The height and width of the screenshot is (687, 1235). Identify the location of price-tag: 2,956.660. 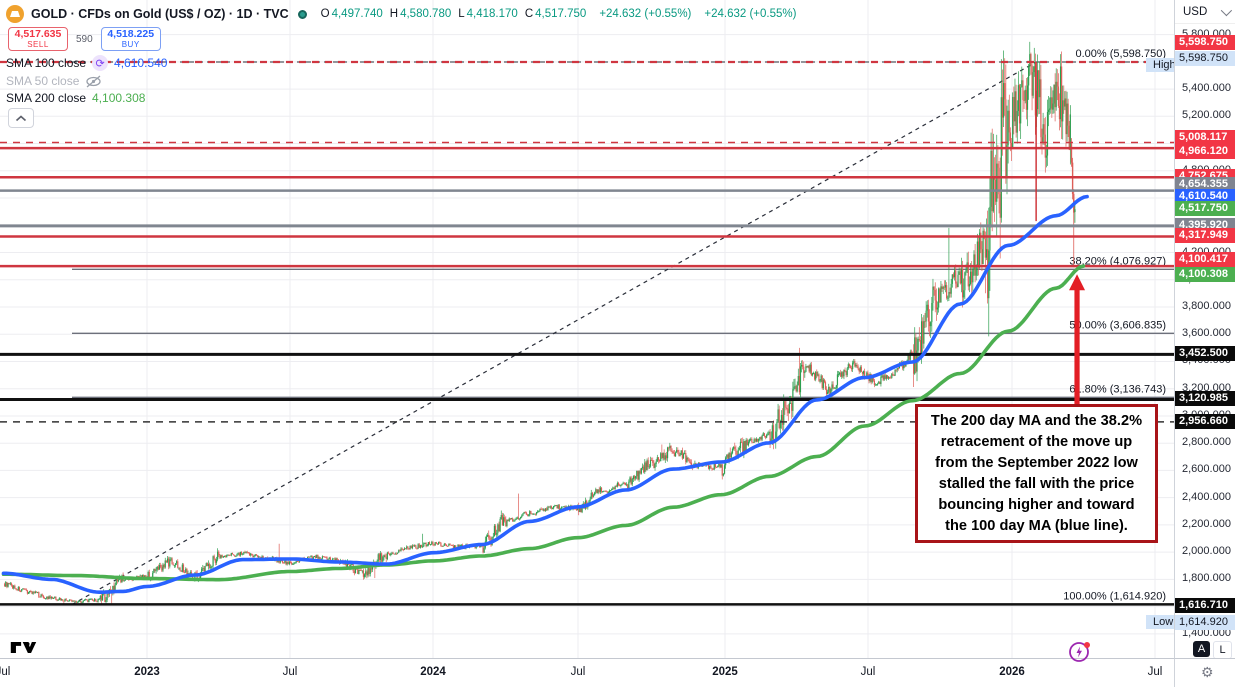
(1205, 421).